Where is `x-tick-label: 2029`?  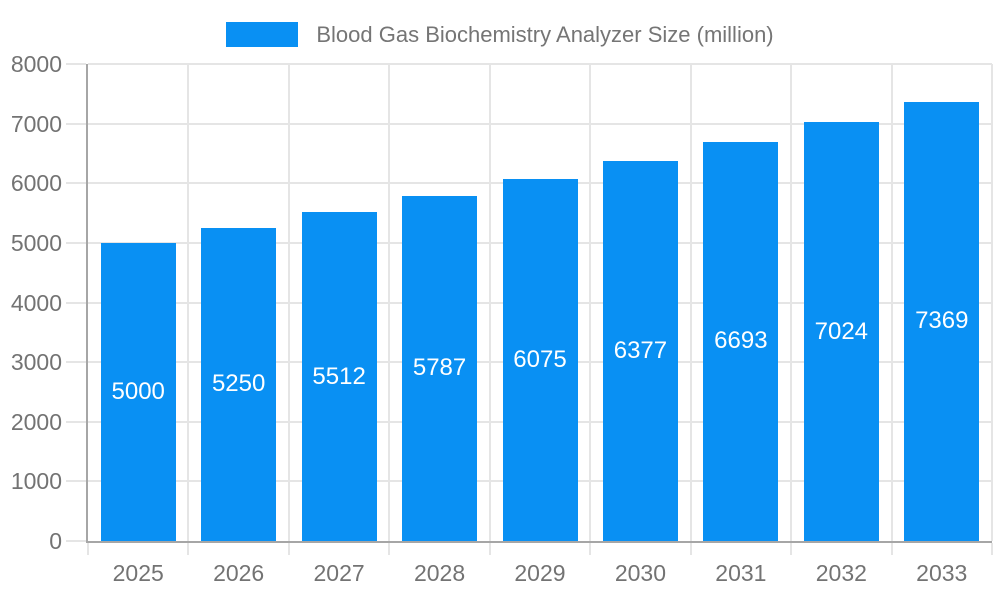 x-tick-label: 2029 is located at coordinates (540, 573).